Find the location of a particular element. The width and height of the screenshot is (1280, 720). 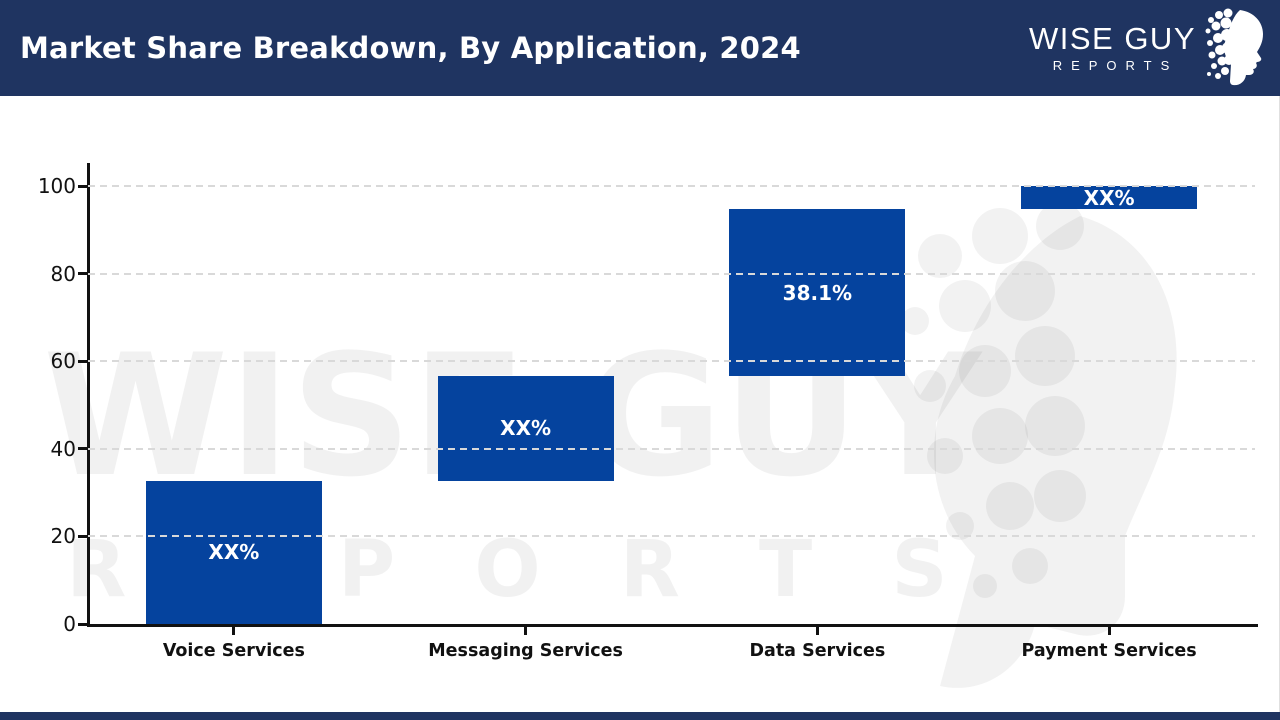

logo-wordmark-line2: REPORTS is located at coordinates (1115, 65).